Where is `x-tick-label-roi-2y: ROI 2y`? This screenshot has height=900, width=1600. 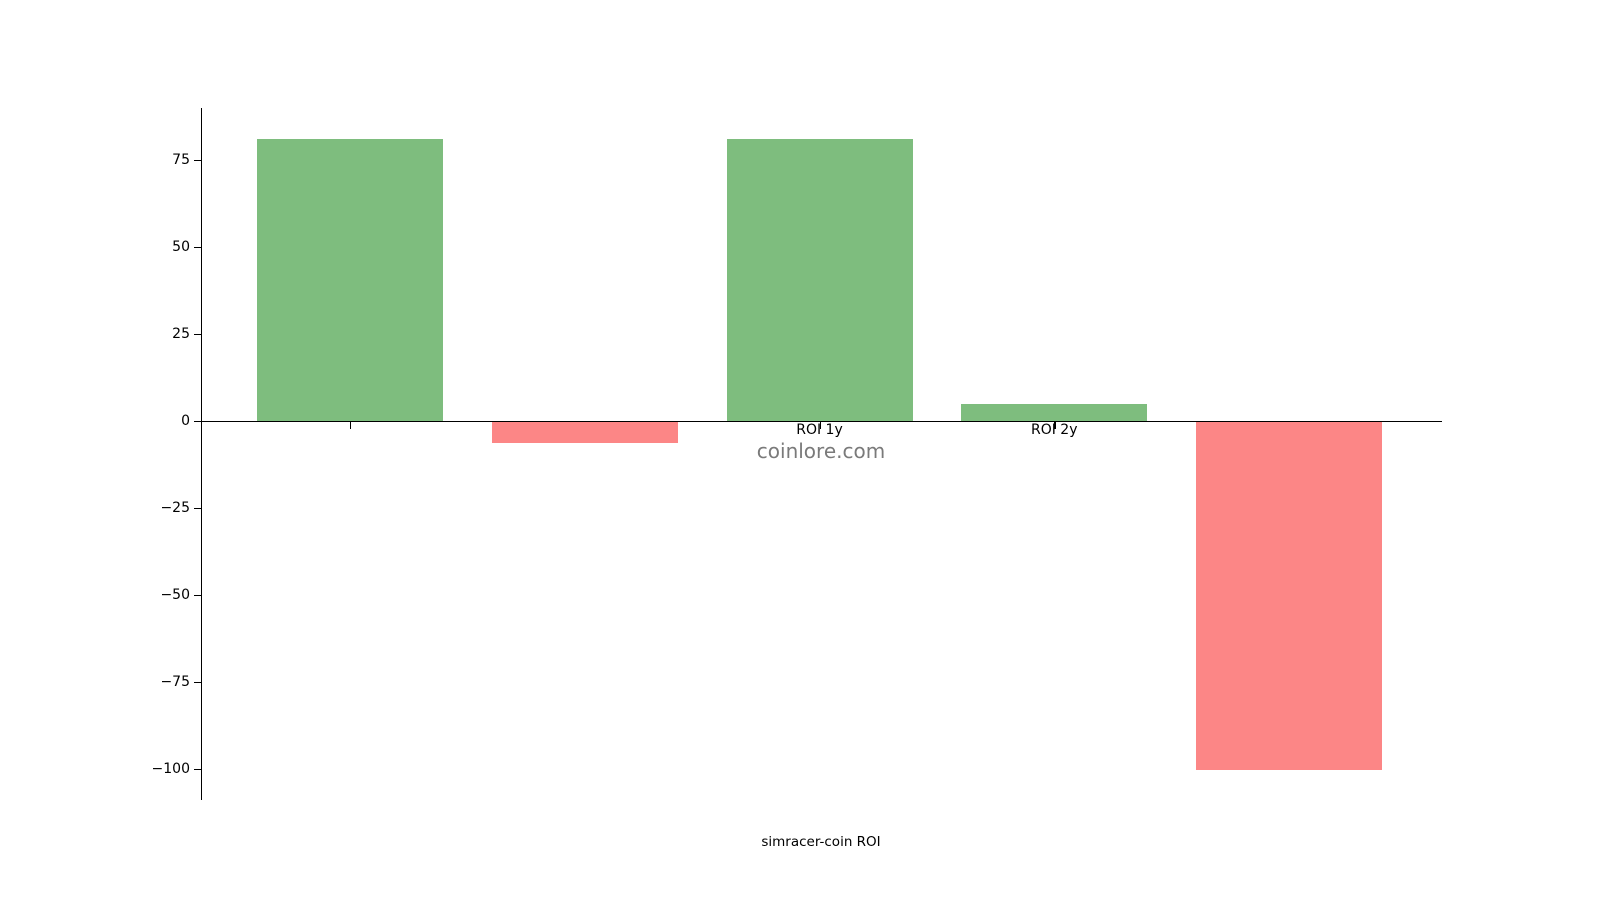
x-tick-label-roi-2y: ROI 2y is located at coordinates (1054, 429).